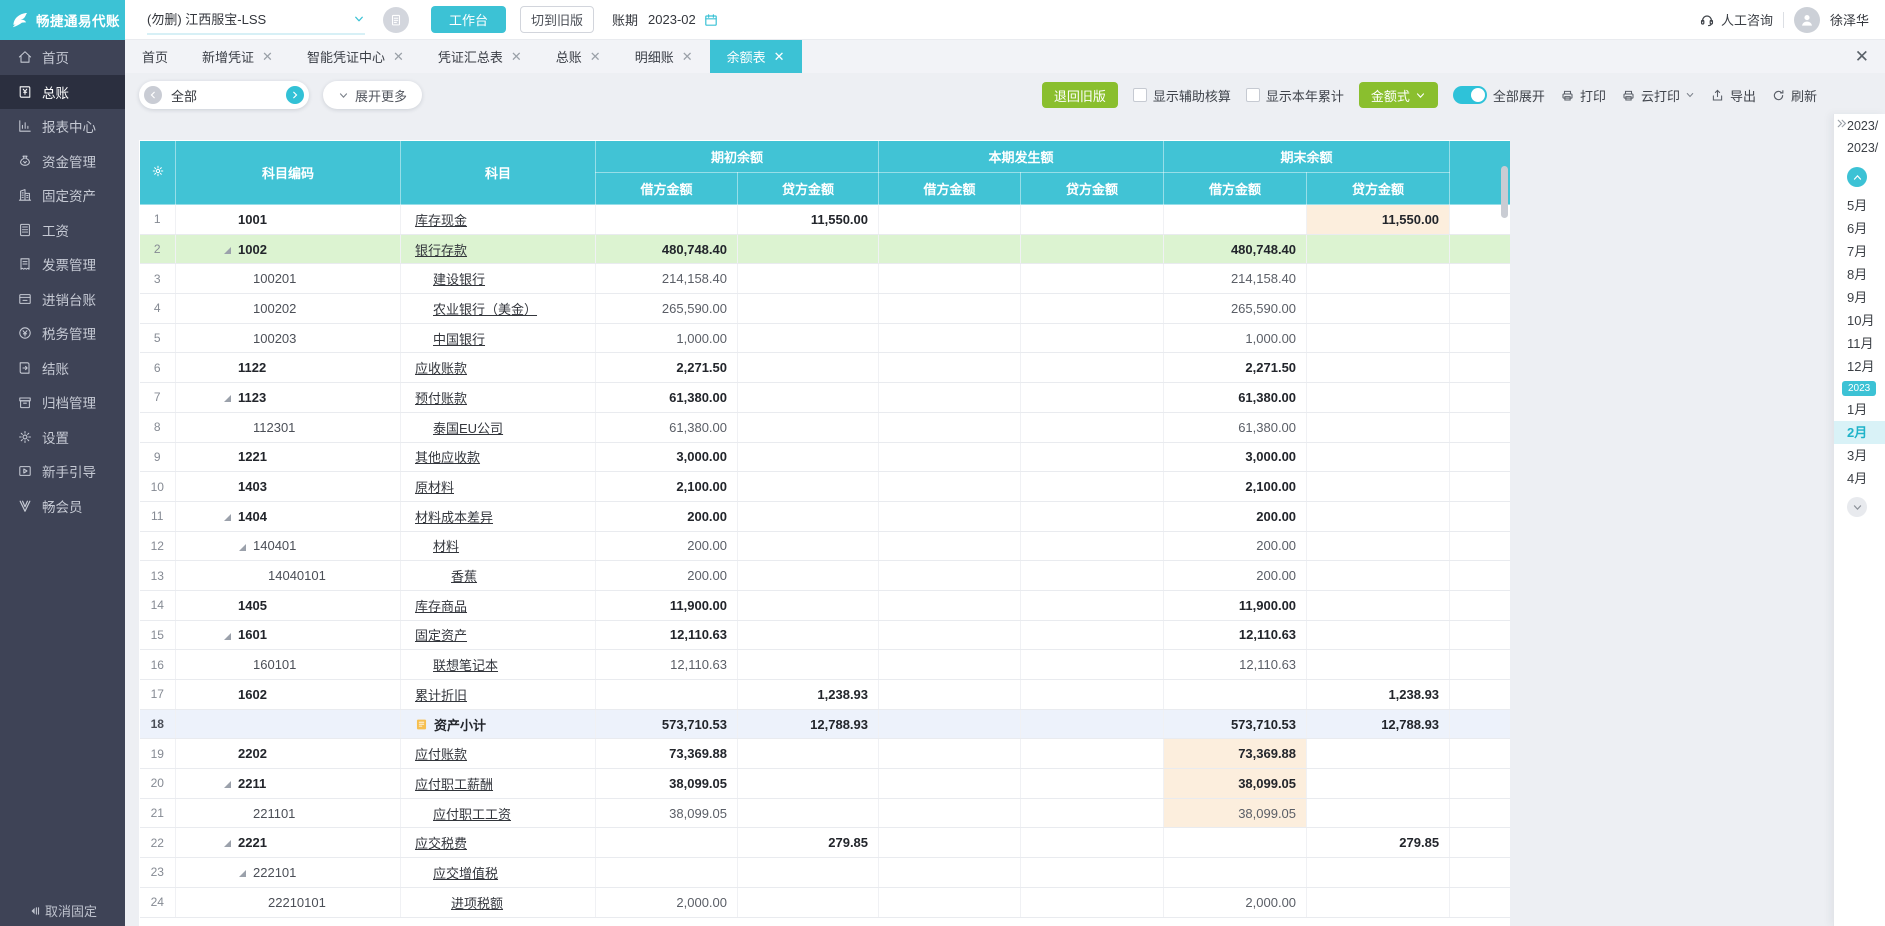 The image size is (1885, 926). What do you see at coordinates (355, 56) in the screenshot?
I see `tab-smart-voucher-center: 智能凭证中心 ✕` at bounding box center [355, 56].